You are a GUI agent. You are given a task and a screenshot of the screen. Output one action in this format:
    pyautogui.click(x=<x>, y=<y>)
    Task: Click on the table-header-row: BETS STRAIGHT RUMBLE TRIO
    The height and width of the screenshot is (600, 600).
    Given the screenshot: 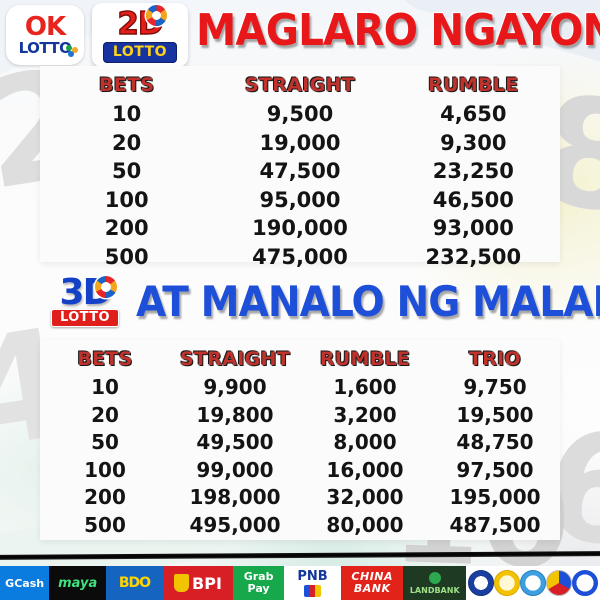 What is the action you would take?
    pyautogui.click(x=300, y=358)
    